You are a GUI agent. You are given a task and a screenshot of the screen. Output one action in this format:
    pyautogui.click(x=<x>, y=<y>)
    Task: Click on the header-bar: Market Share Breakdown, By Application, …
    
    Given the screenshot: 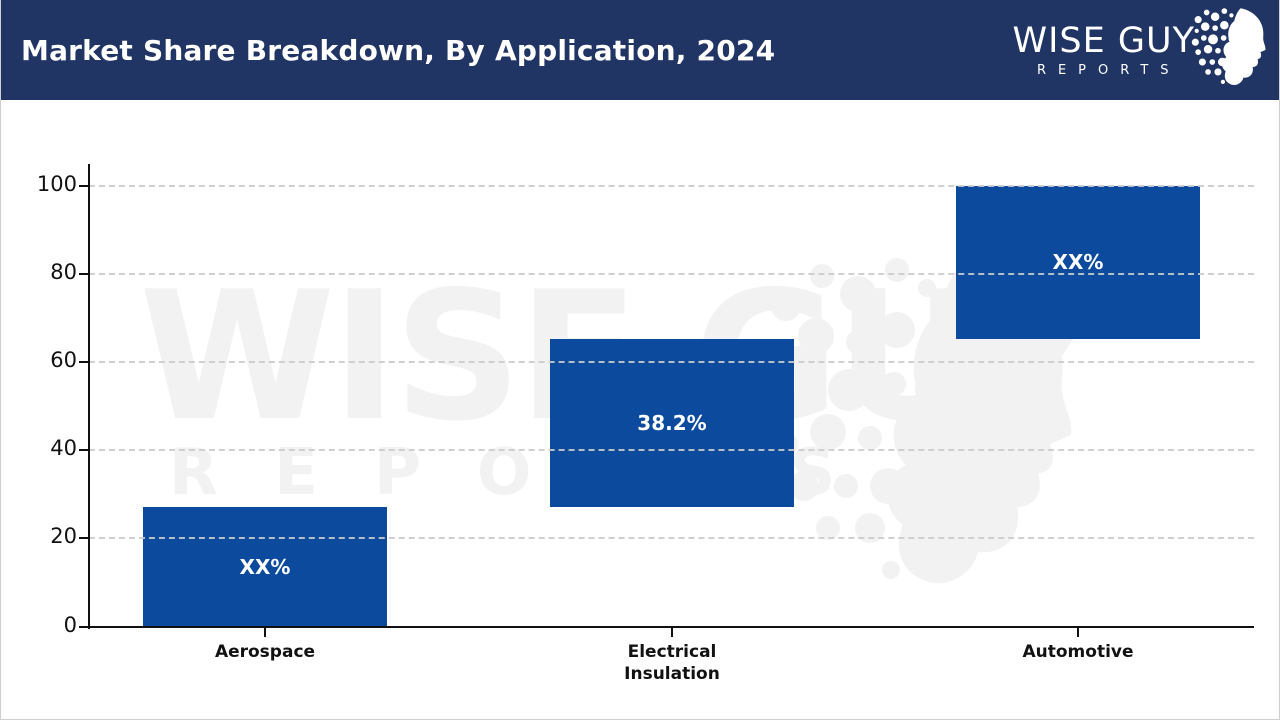 What is the action you would take?
    pyautogui.click(x=640, y=50)
    